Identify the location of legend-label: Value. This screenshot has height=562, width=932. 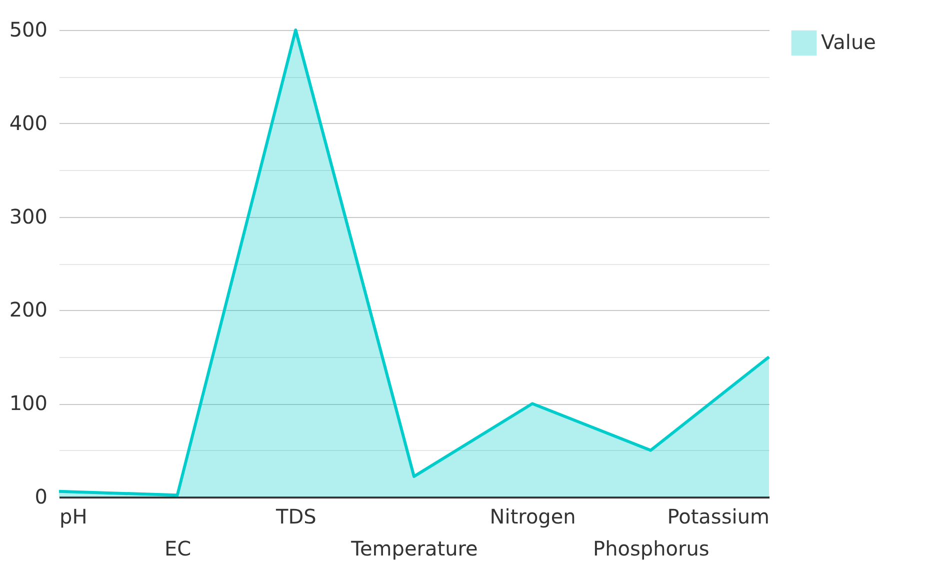
(848, 42).